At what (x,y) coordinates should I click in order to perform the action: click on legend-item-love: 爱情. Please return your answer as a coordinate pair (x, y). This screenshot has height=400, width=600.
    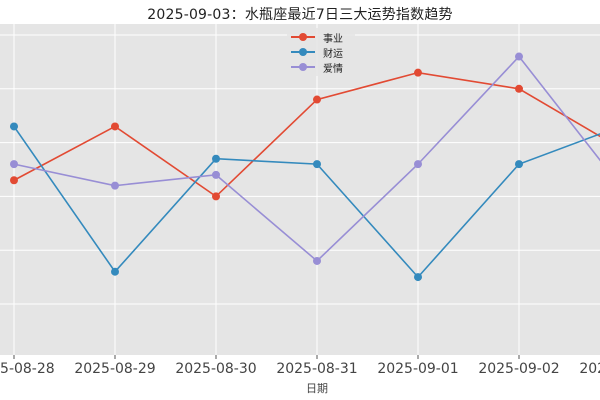
    Looking at the image, I should click on (317, 67).